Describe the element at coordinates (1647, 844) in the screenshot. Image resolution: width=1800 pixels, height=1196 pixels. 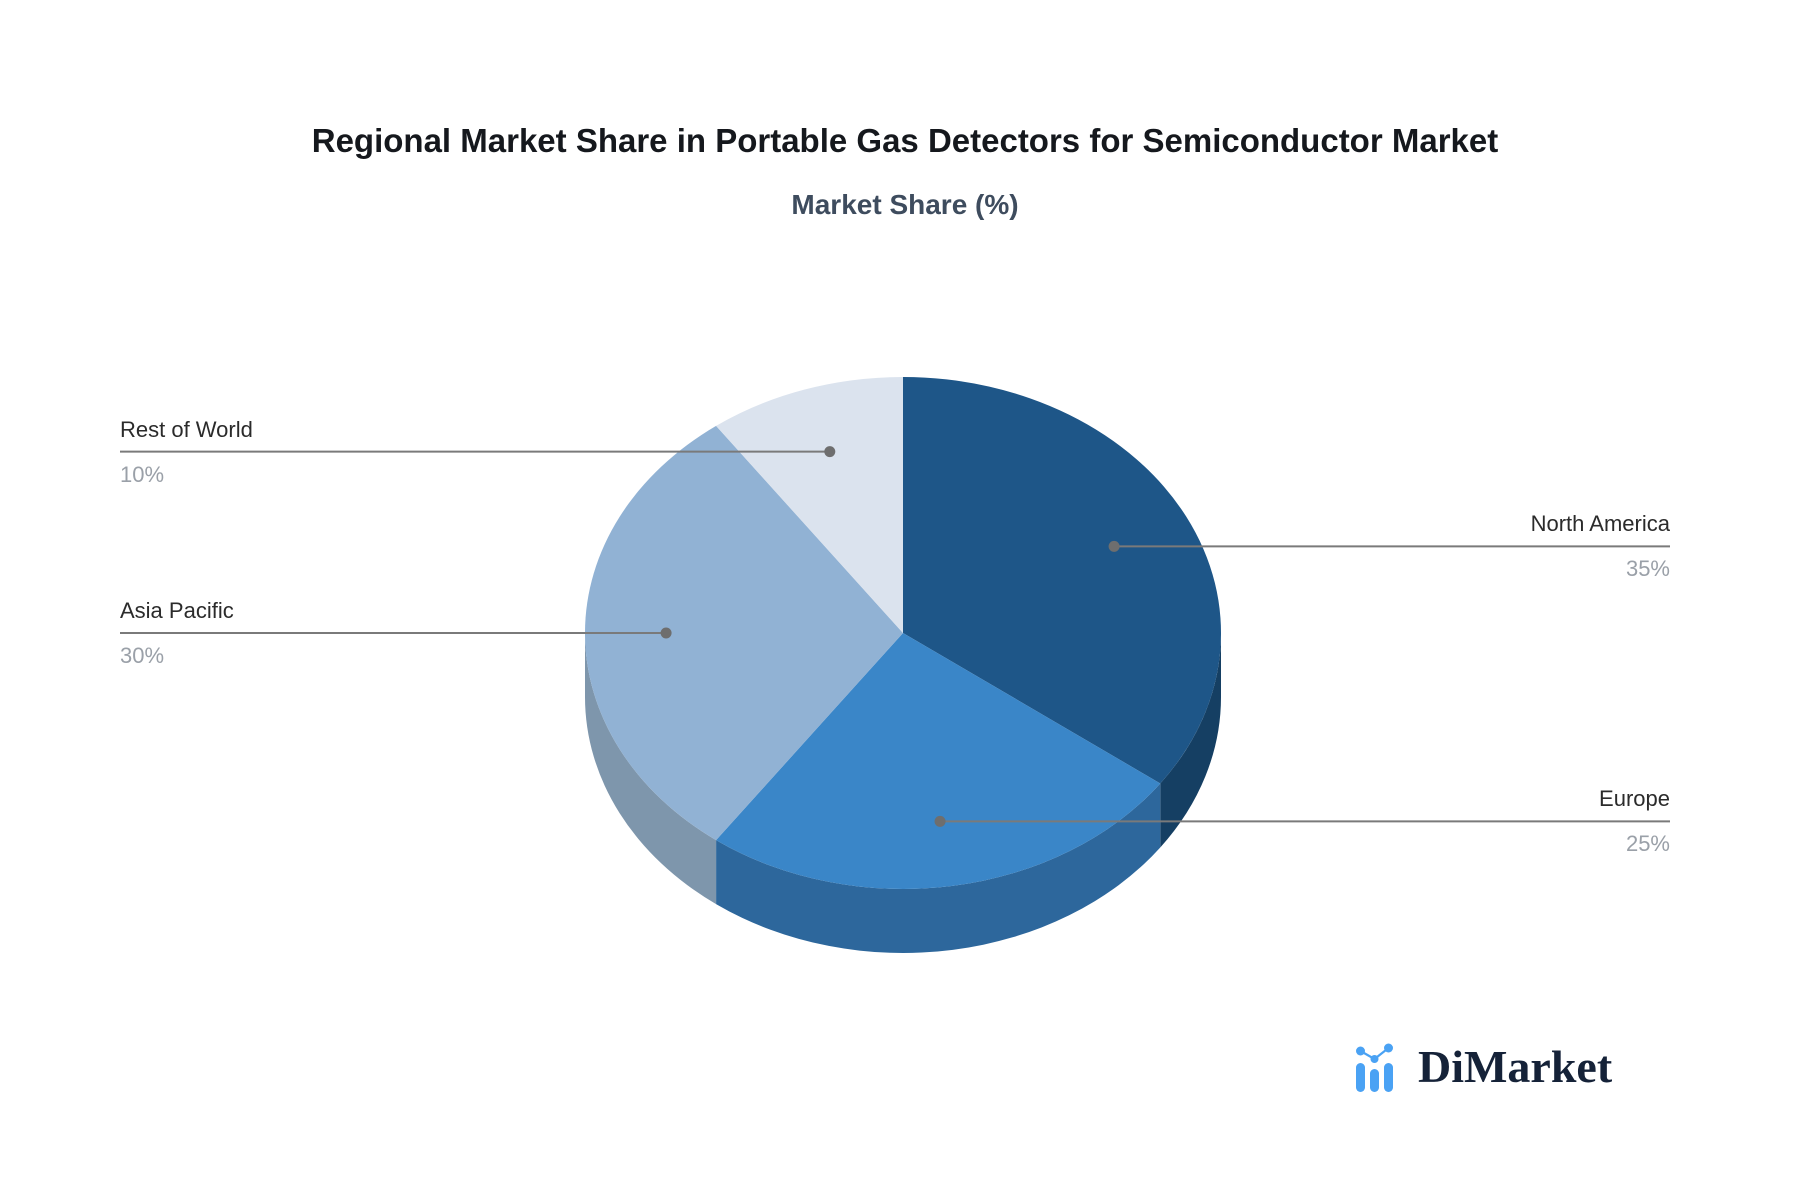
I see `slice-value-europe: 25%` at that location.